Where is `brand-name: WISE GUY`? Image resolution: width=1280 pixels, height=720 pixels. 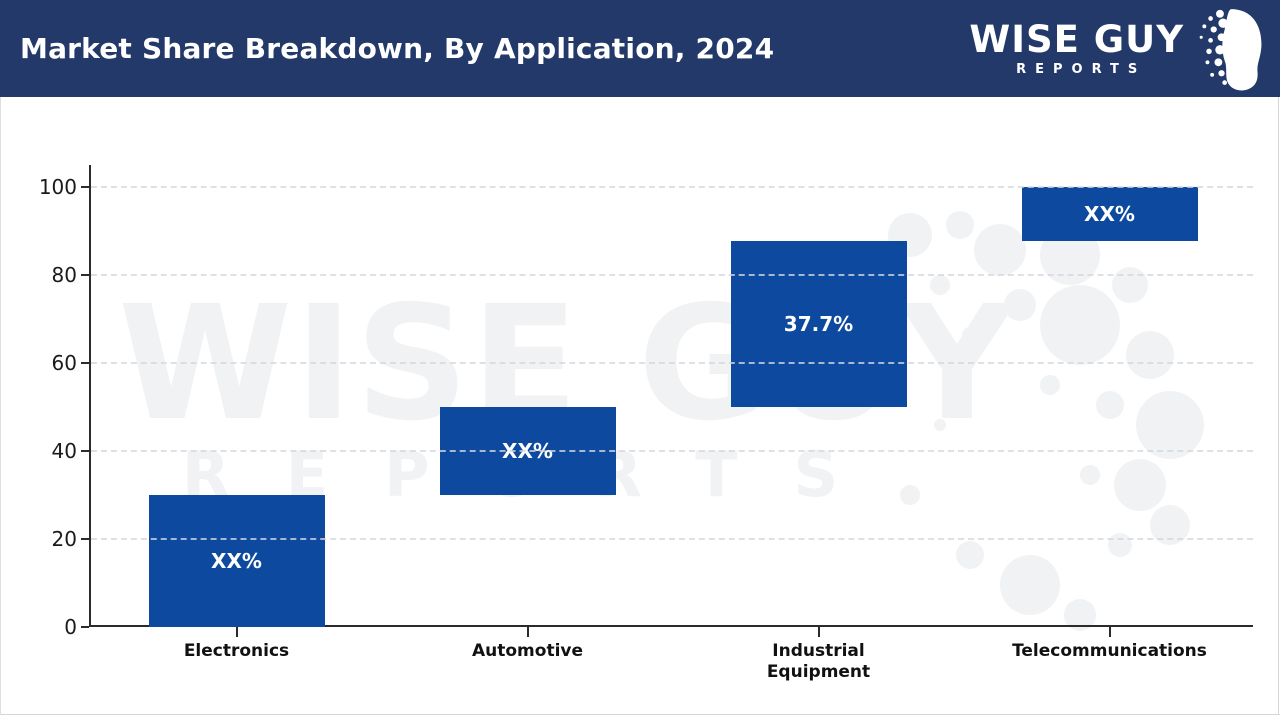 brand-name: WISE GUY is located at coordinates (1076, 40).